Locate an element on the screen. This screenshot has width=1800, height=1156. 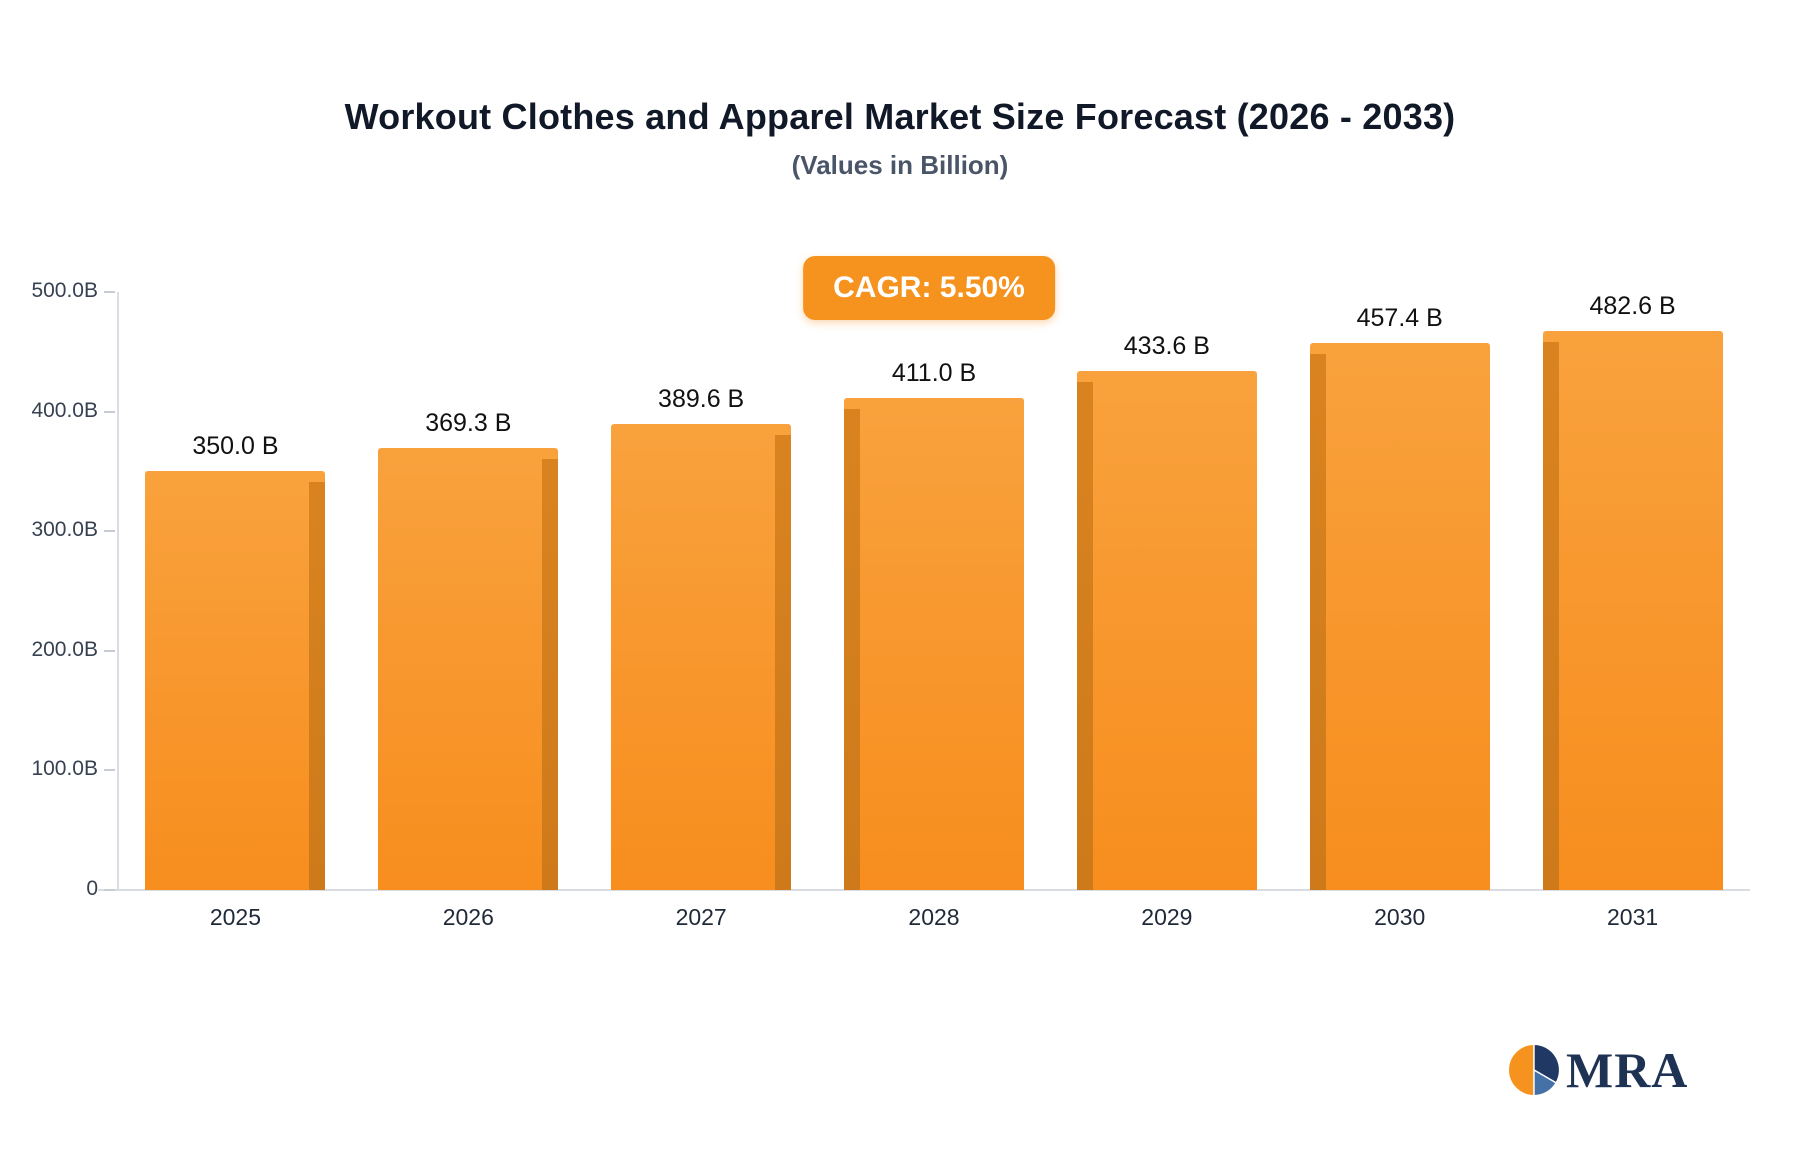
x-axis-tick-label: 2025 is located at coordinates (235, 917).